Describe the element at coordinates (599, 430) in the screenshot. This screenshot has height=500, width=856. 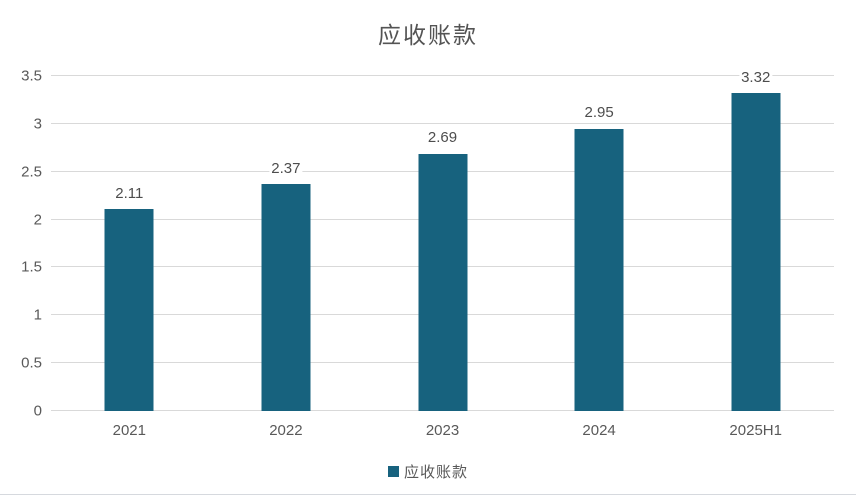
I see `x-tick-label: 2024` at that location.